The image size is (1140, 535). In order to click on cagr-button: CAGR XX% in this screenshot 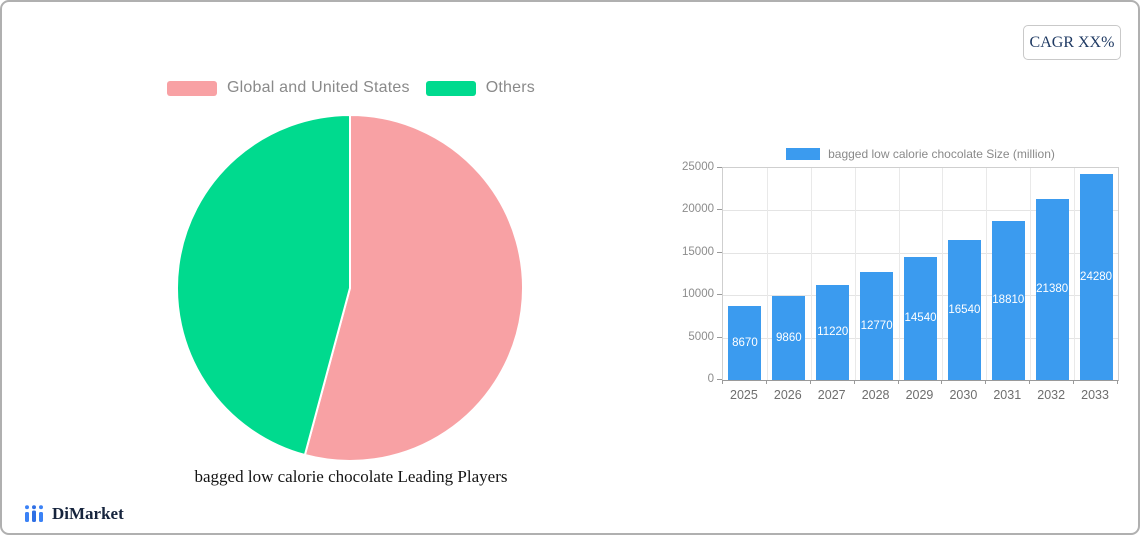, I will do `click(1072, 42)`.